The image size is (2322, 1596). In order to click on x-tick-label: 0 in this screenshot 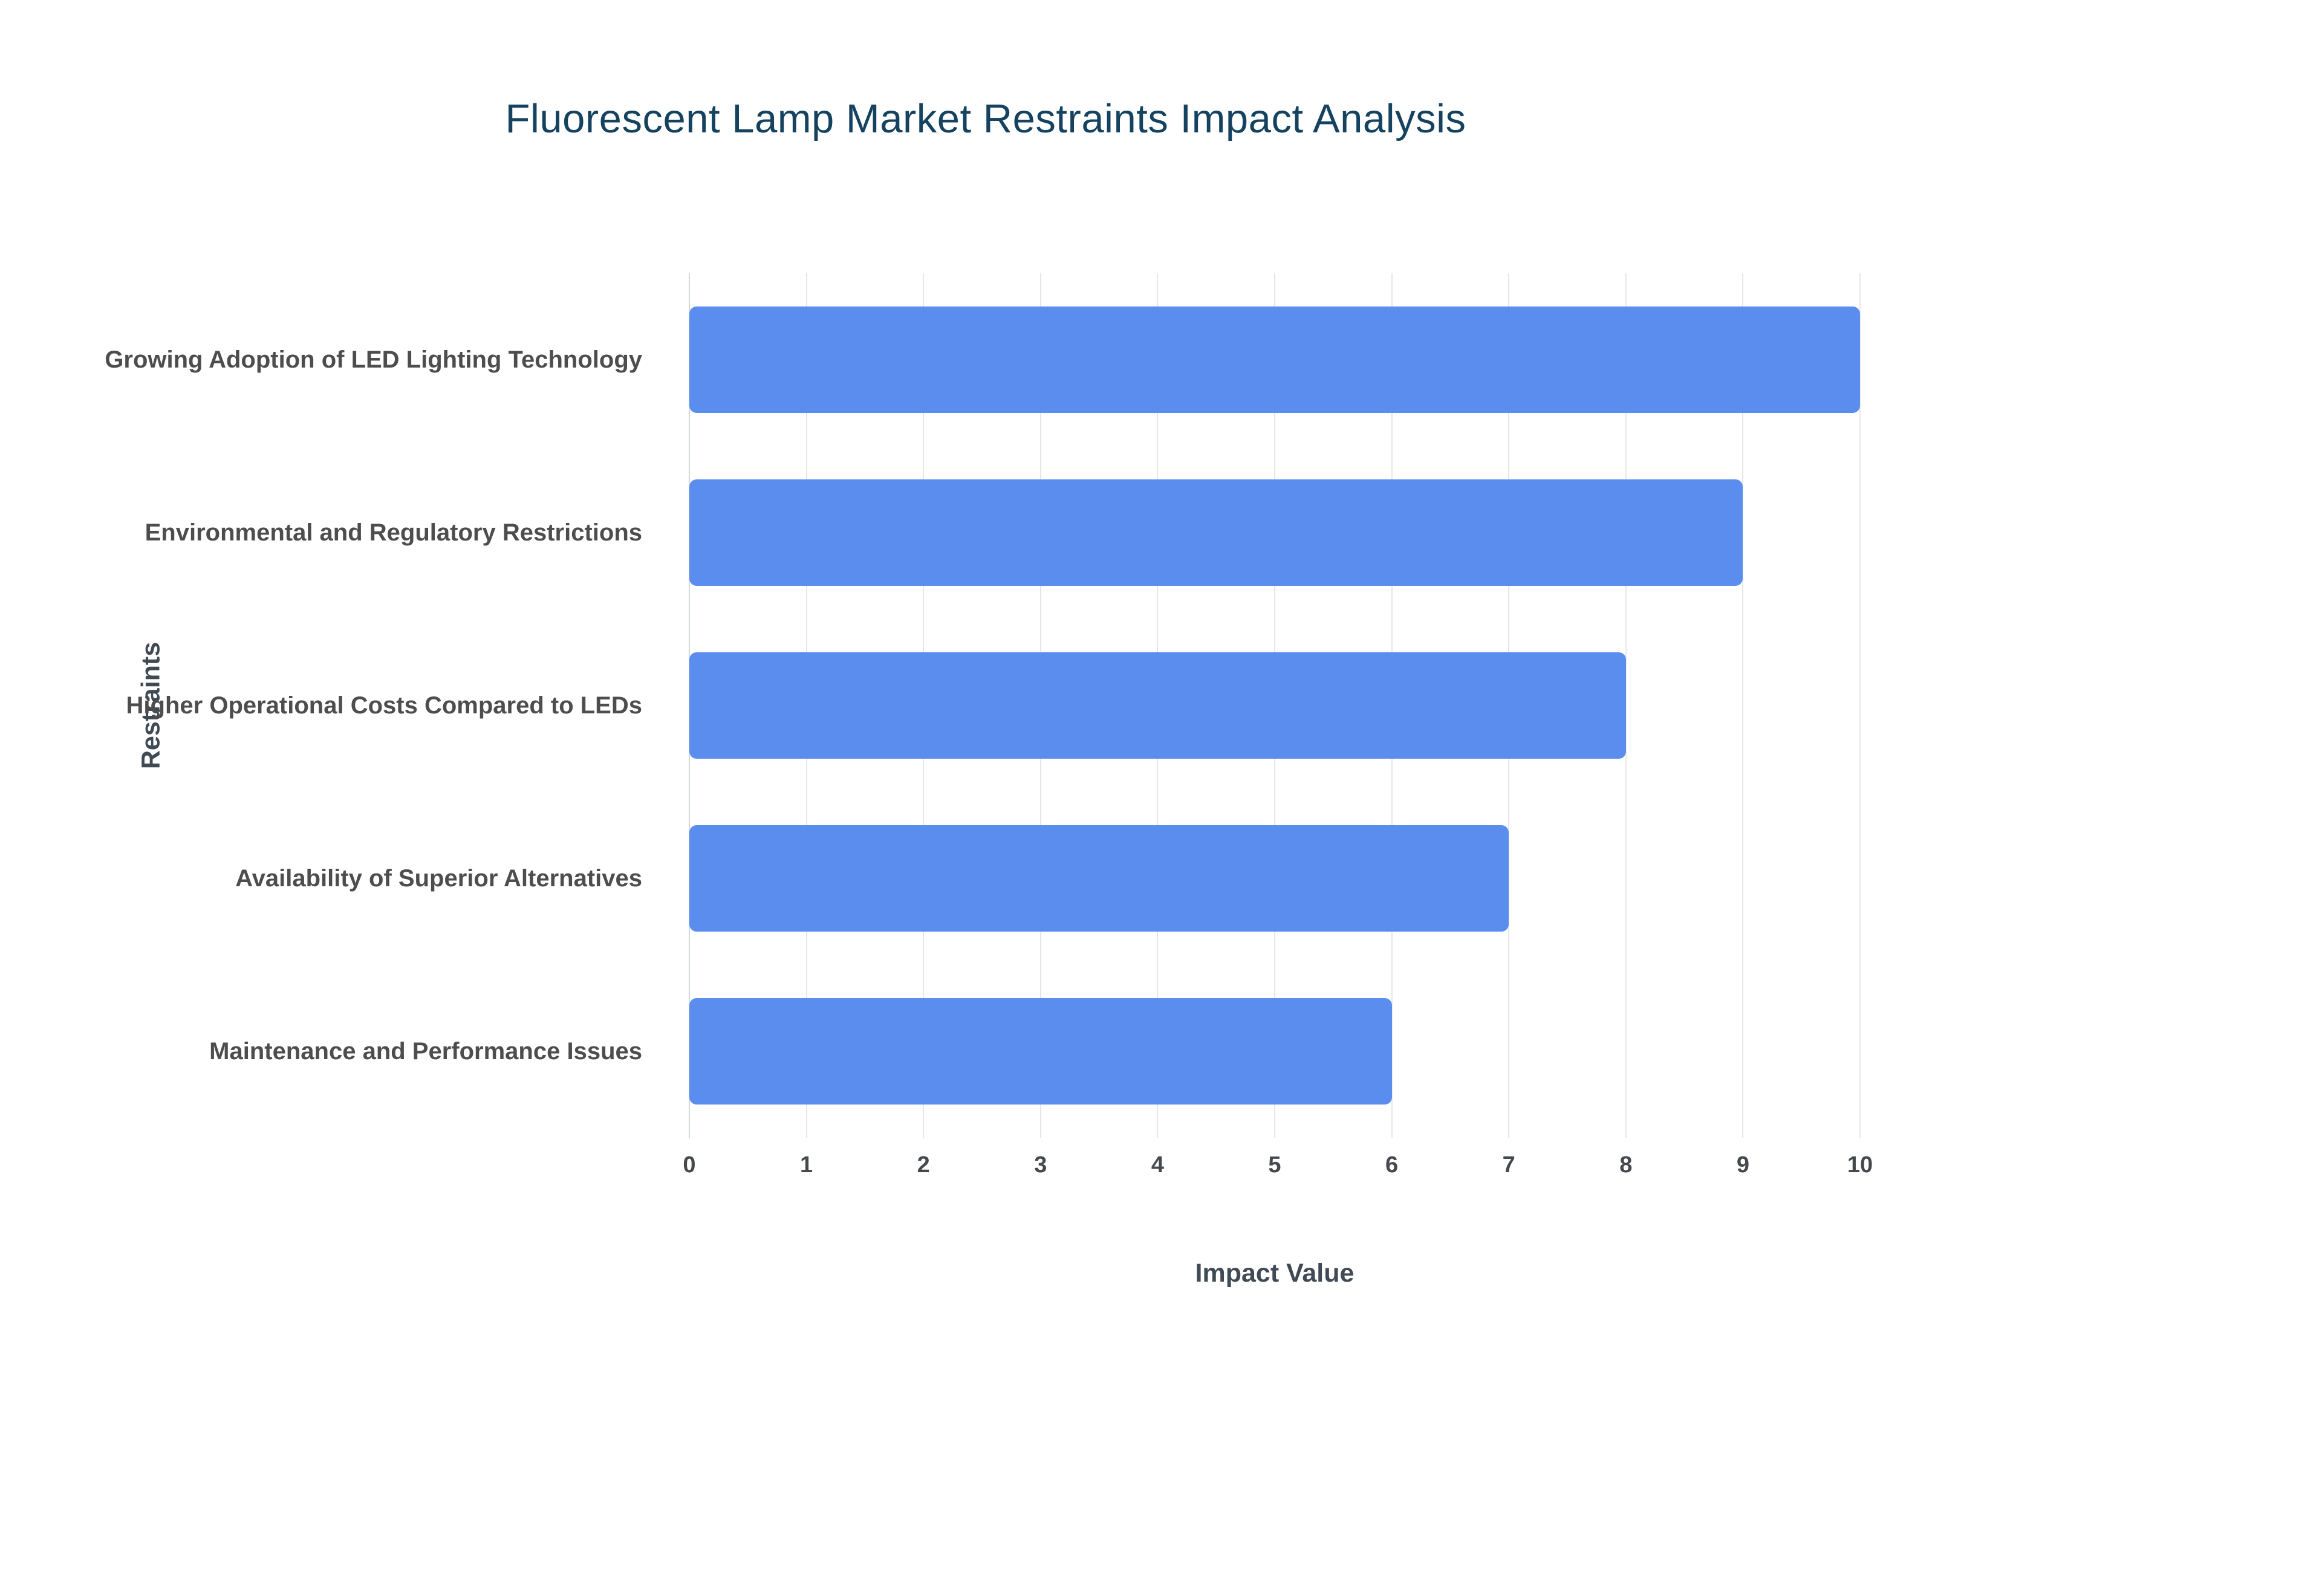, I will do `click(689, 1165)`.